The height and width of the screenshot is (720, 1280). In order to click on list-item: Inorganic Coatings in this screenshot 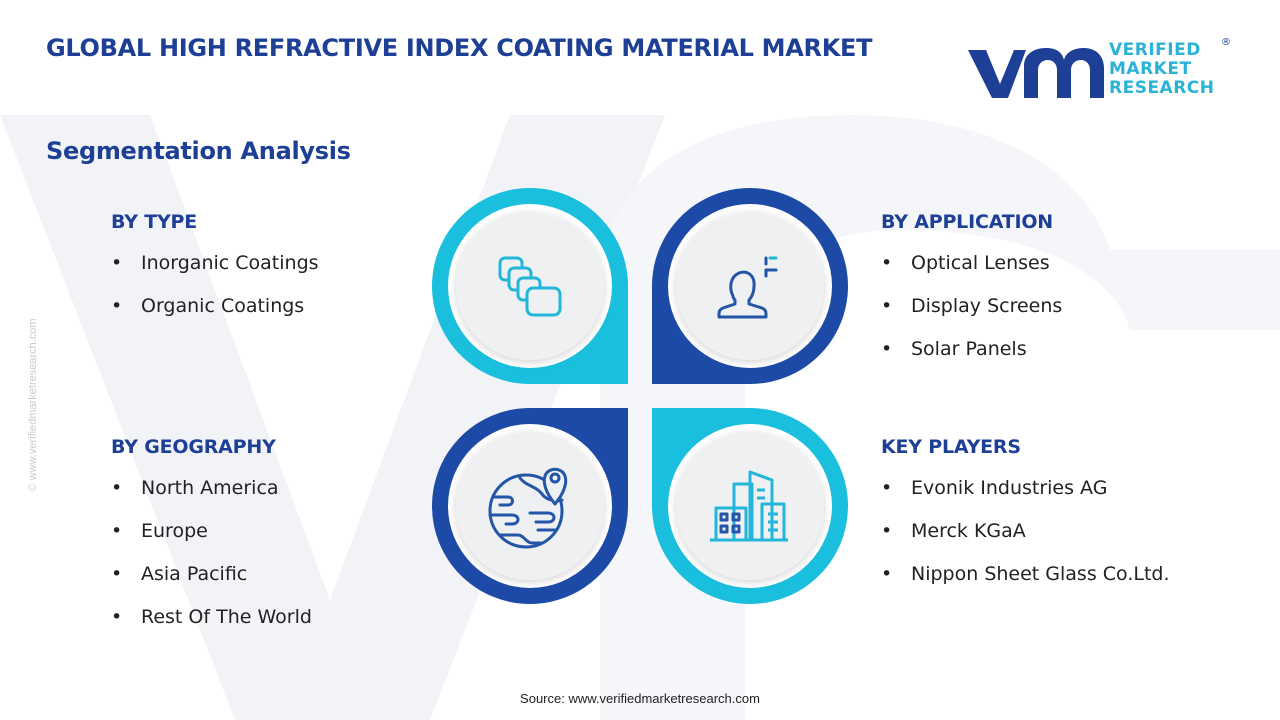, I will do `click(215, 273)`.